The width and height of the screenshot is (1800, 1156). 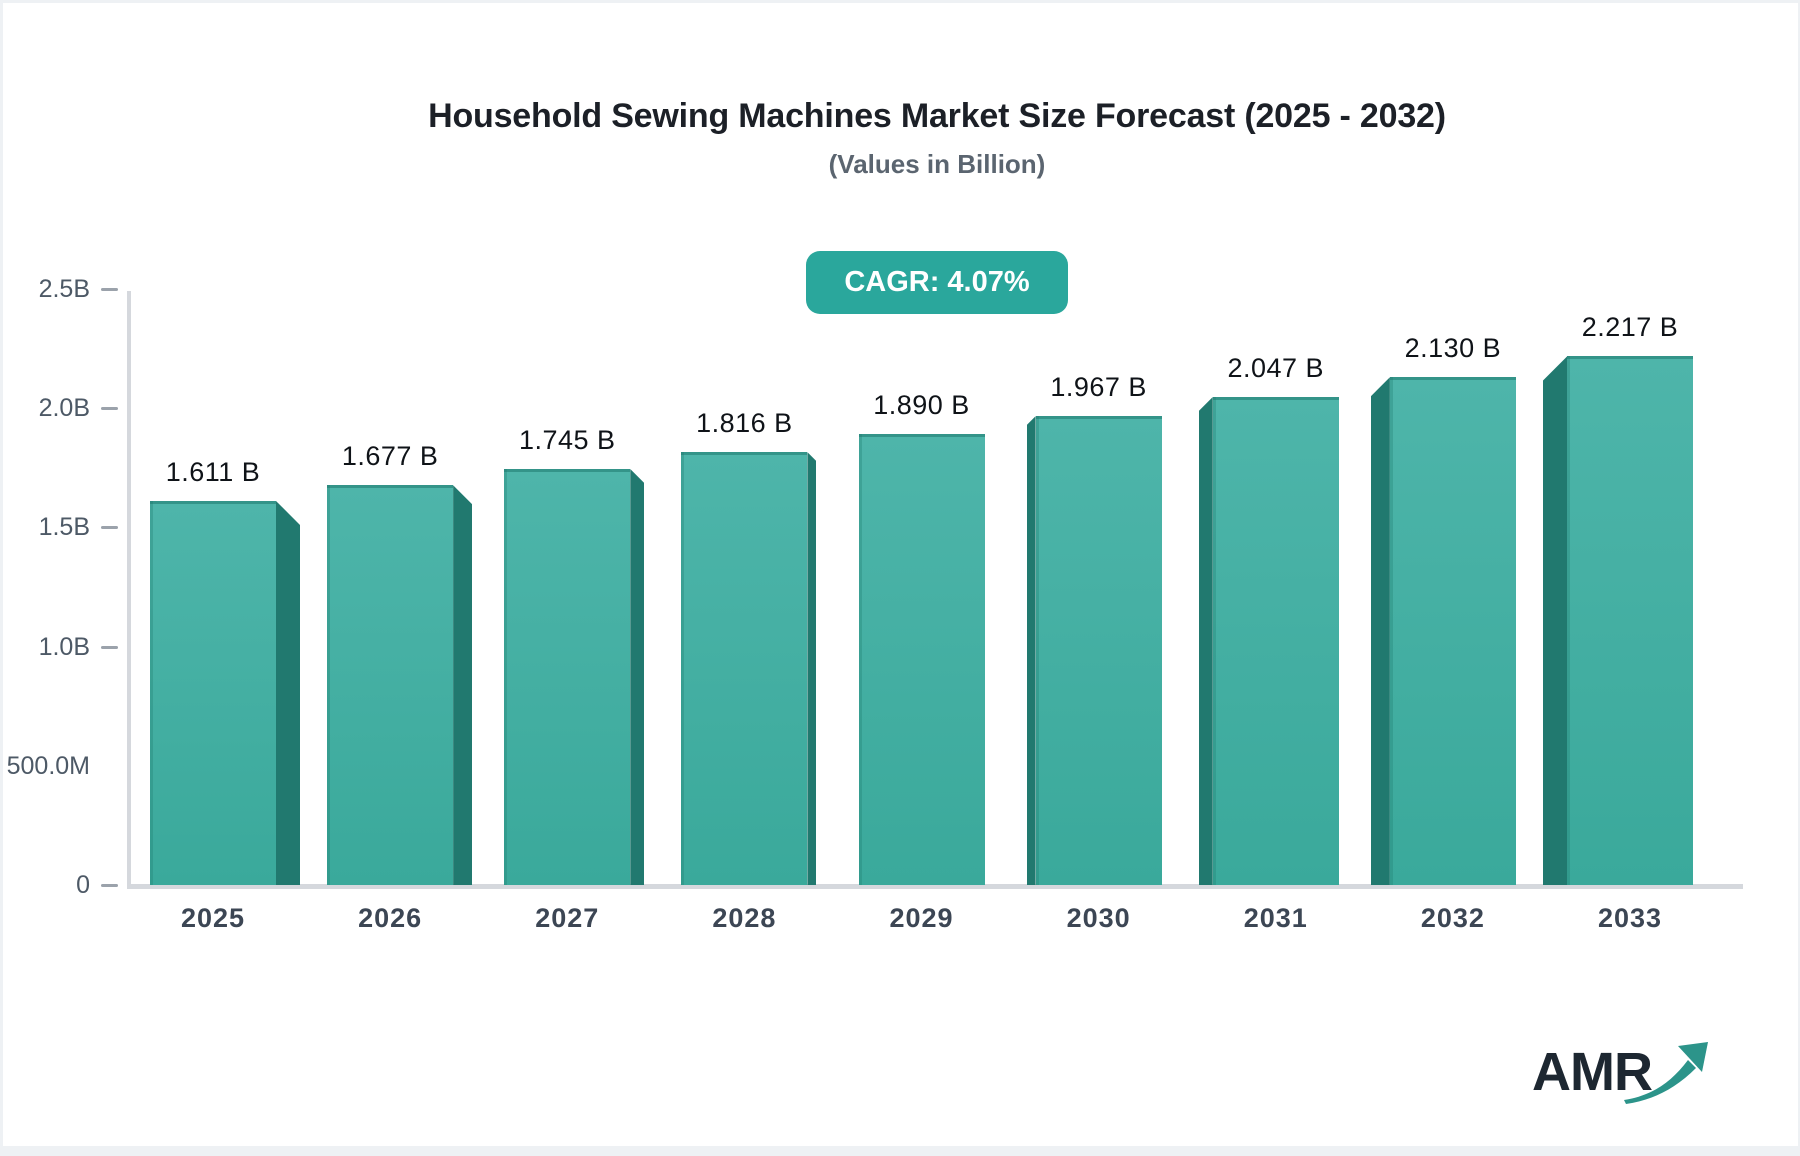 I want to click on bar-value-label: 1.967 B, so click(x=1098, y=387).